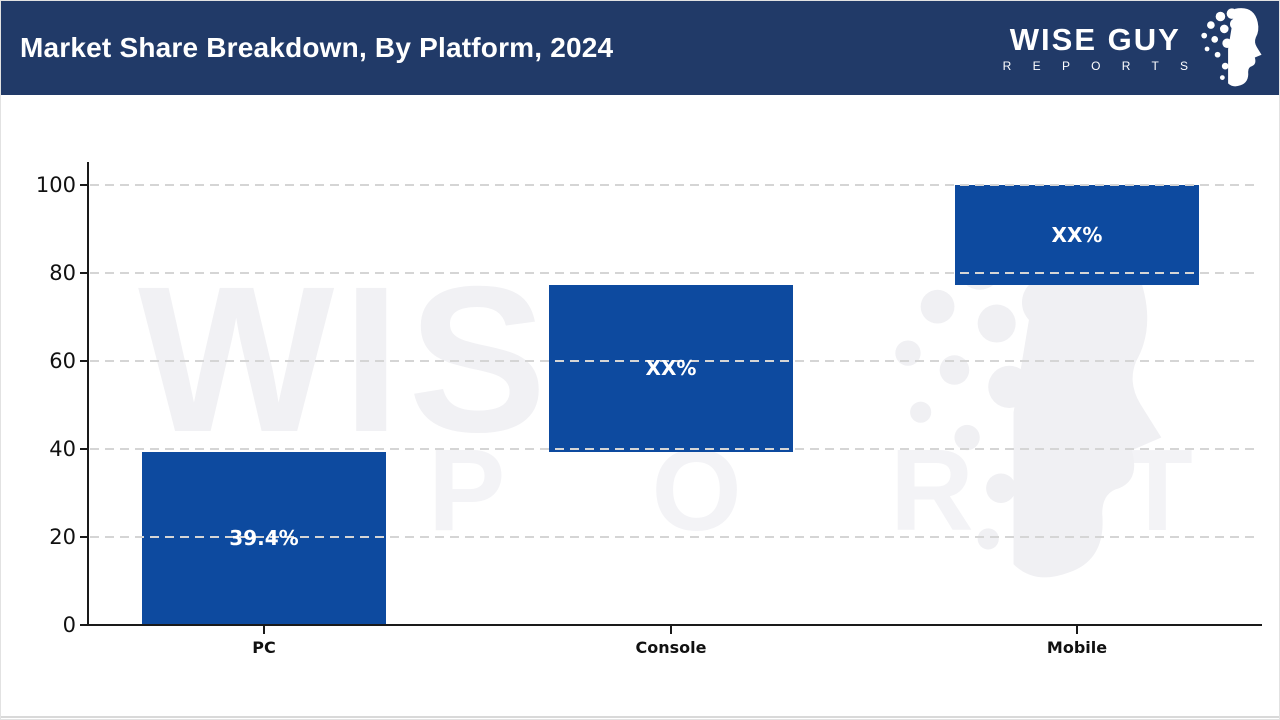 This screenshot has width=1280, height=720. Describe the element at coordinates (264, 647) in the screenshot. I see `x-category-label: PC` at that location.